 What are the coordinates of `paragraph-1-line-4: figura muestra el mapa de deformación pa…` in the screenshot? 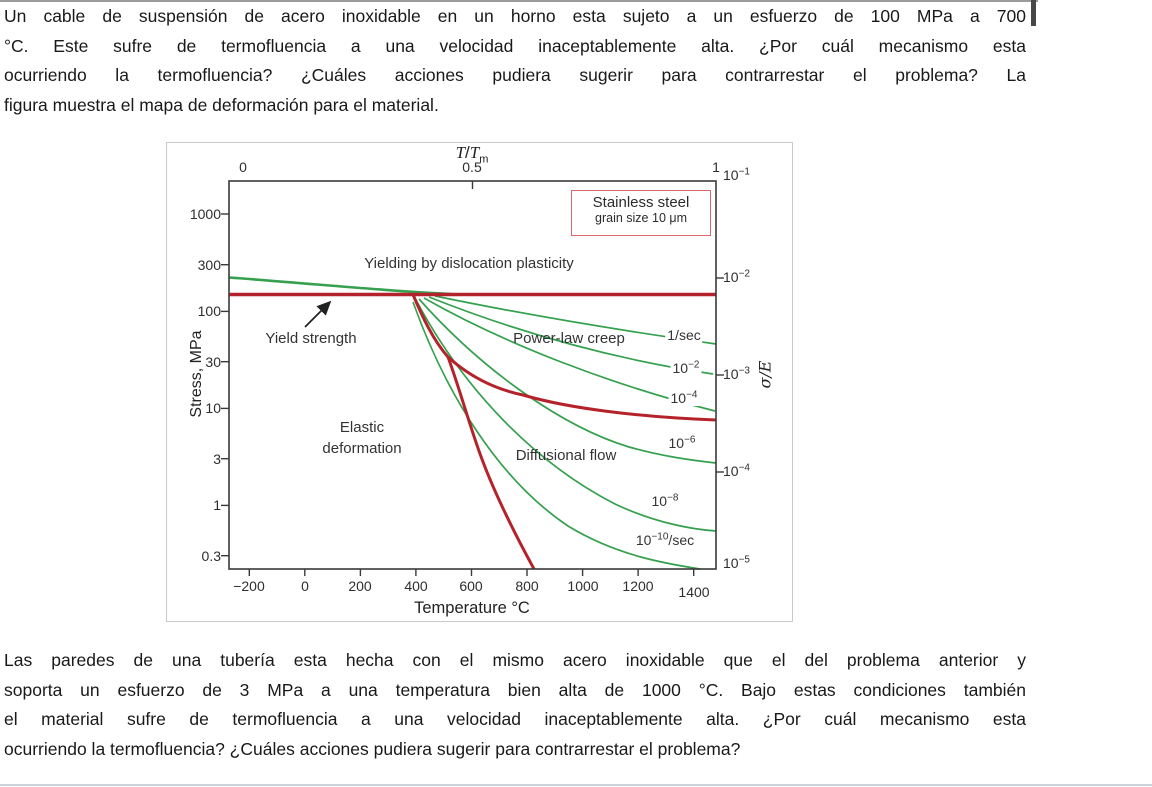 It's located at (221, 104).